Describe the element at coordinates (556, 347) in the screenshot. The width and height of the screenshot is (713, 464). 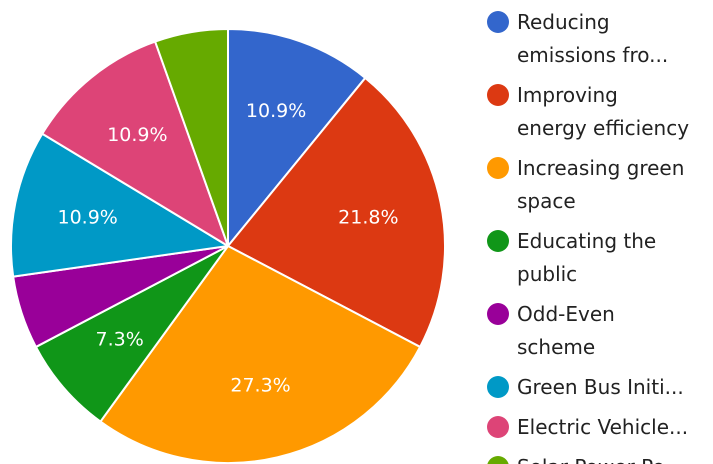
I see `legend-label-odd-even-scheme-line2: scheme` at that location.